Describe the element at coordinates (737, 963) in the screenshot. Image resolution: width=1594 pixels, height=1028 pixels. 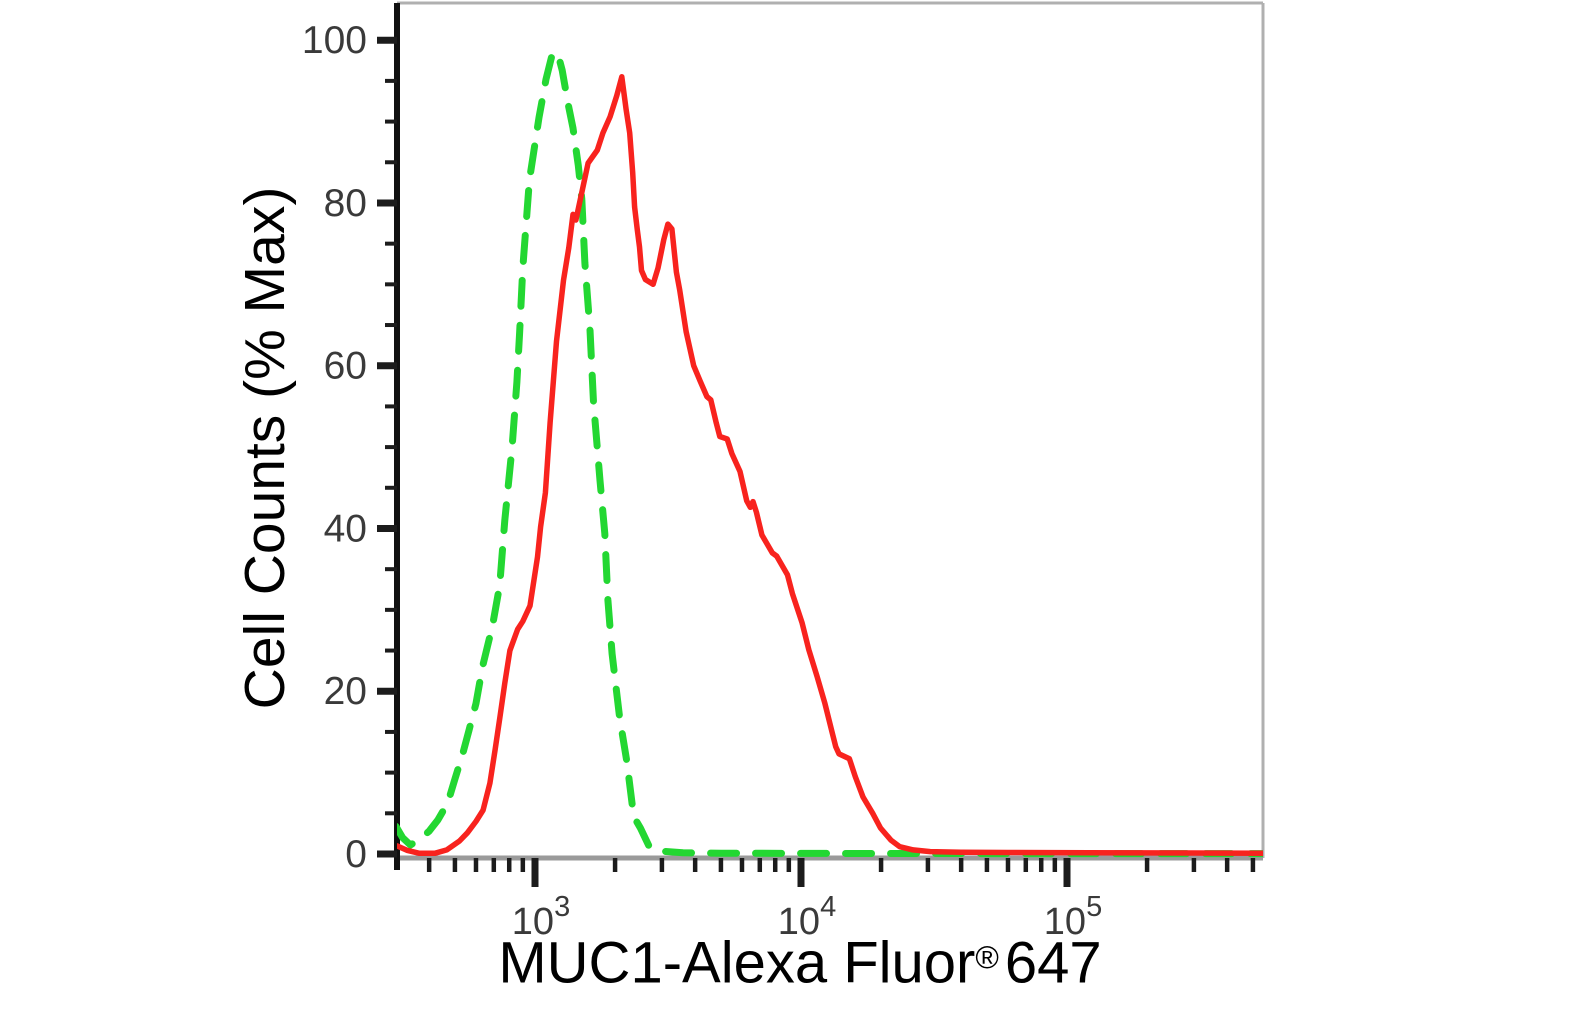
I see `x-axis-title-main: MUC1-Alexa Fluor` at that location.